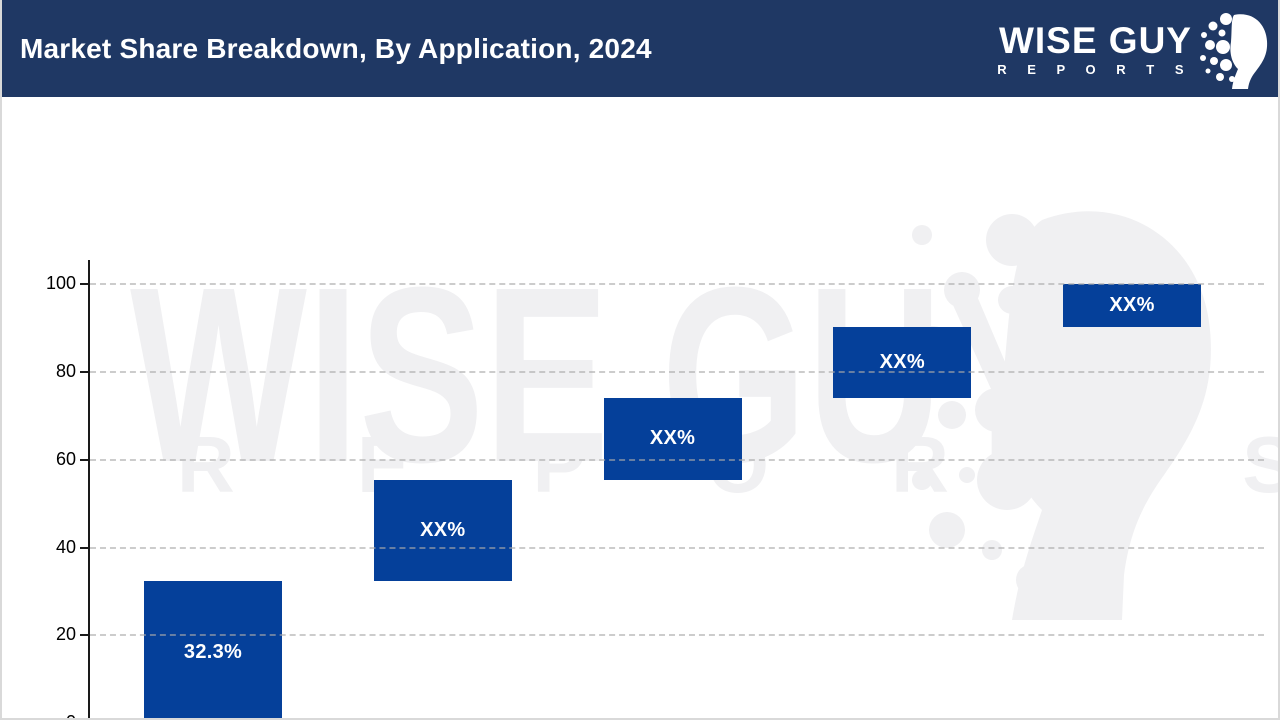  I want to click on bar-value-label: 32.3%, so click(213, 651).